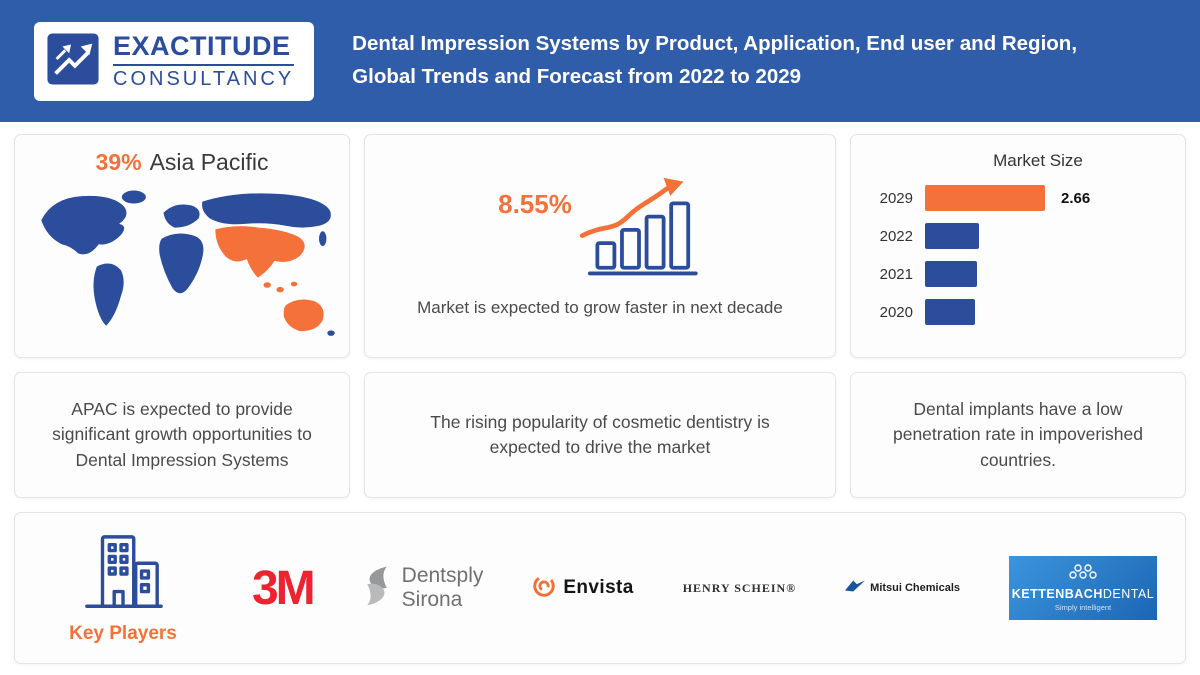  What do you see at coordinates (535, 203) in the screenshot?
I see `cagr-value: 8.55%` at bounding box center [535, 203].